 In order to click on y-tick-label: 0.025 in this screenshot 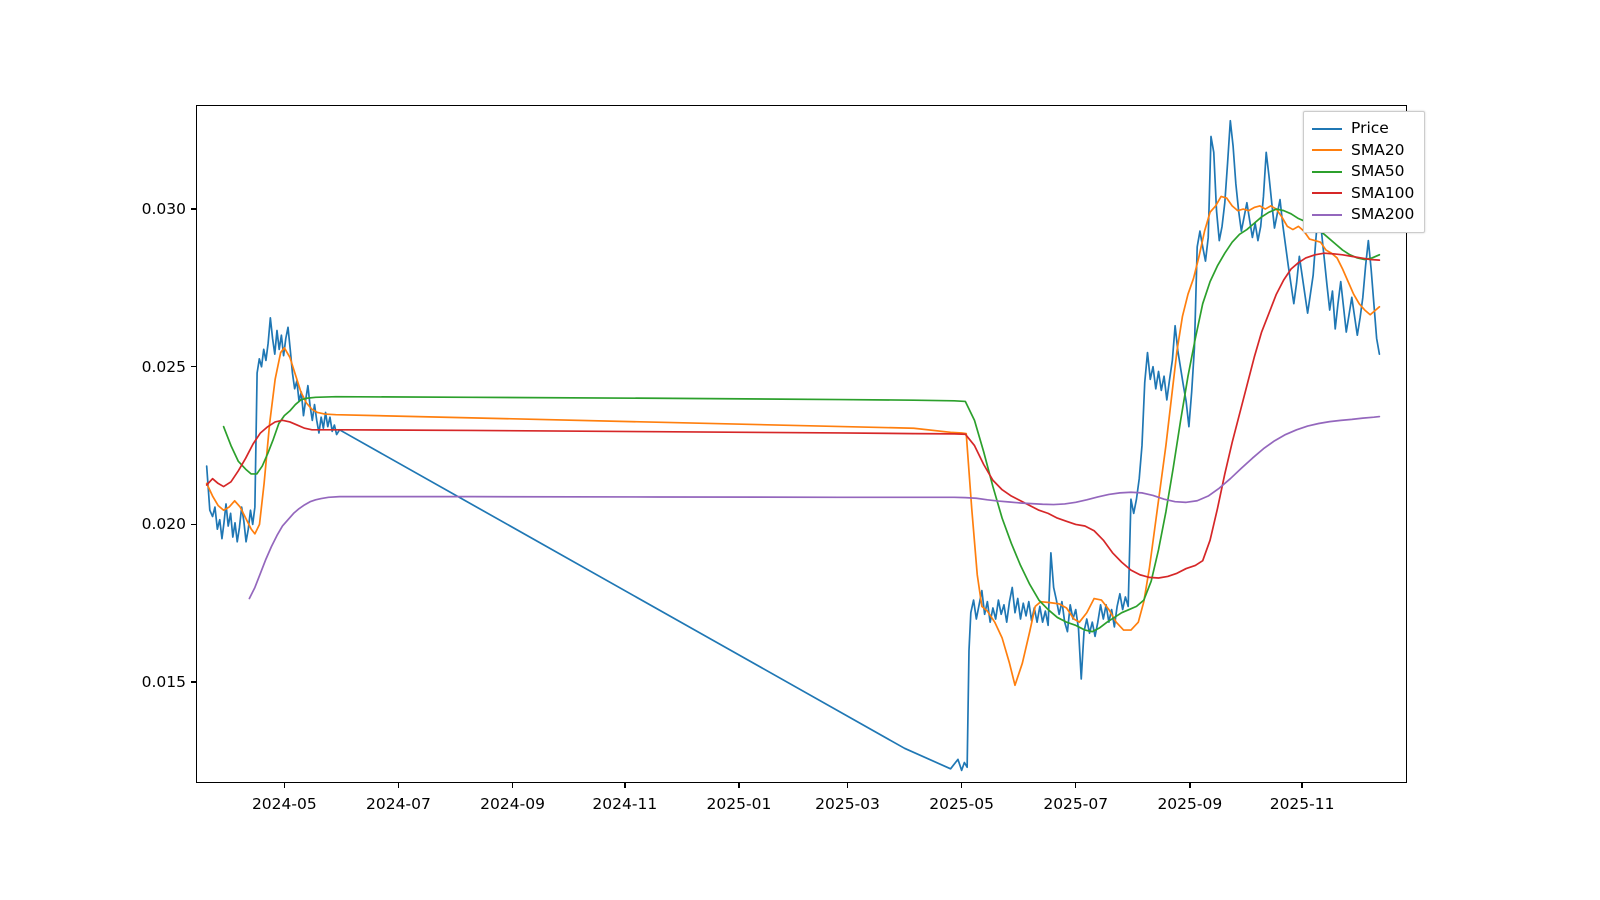, I will do `click(163, 366)`.